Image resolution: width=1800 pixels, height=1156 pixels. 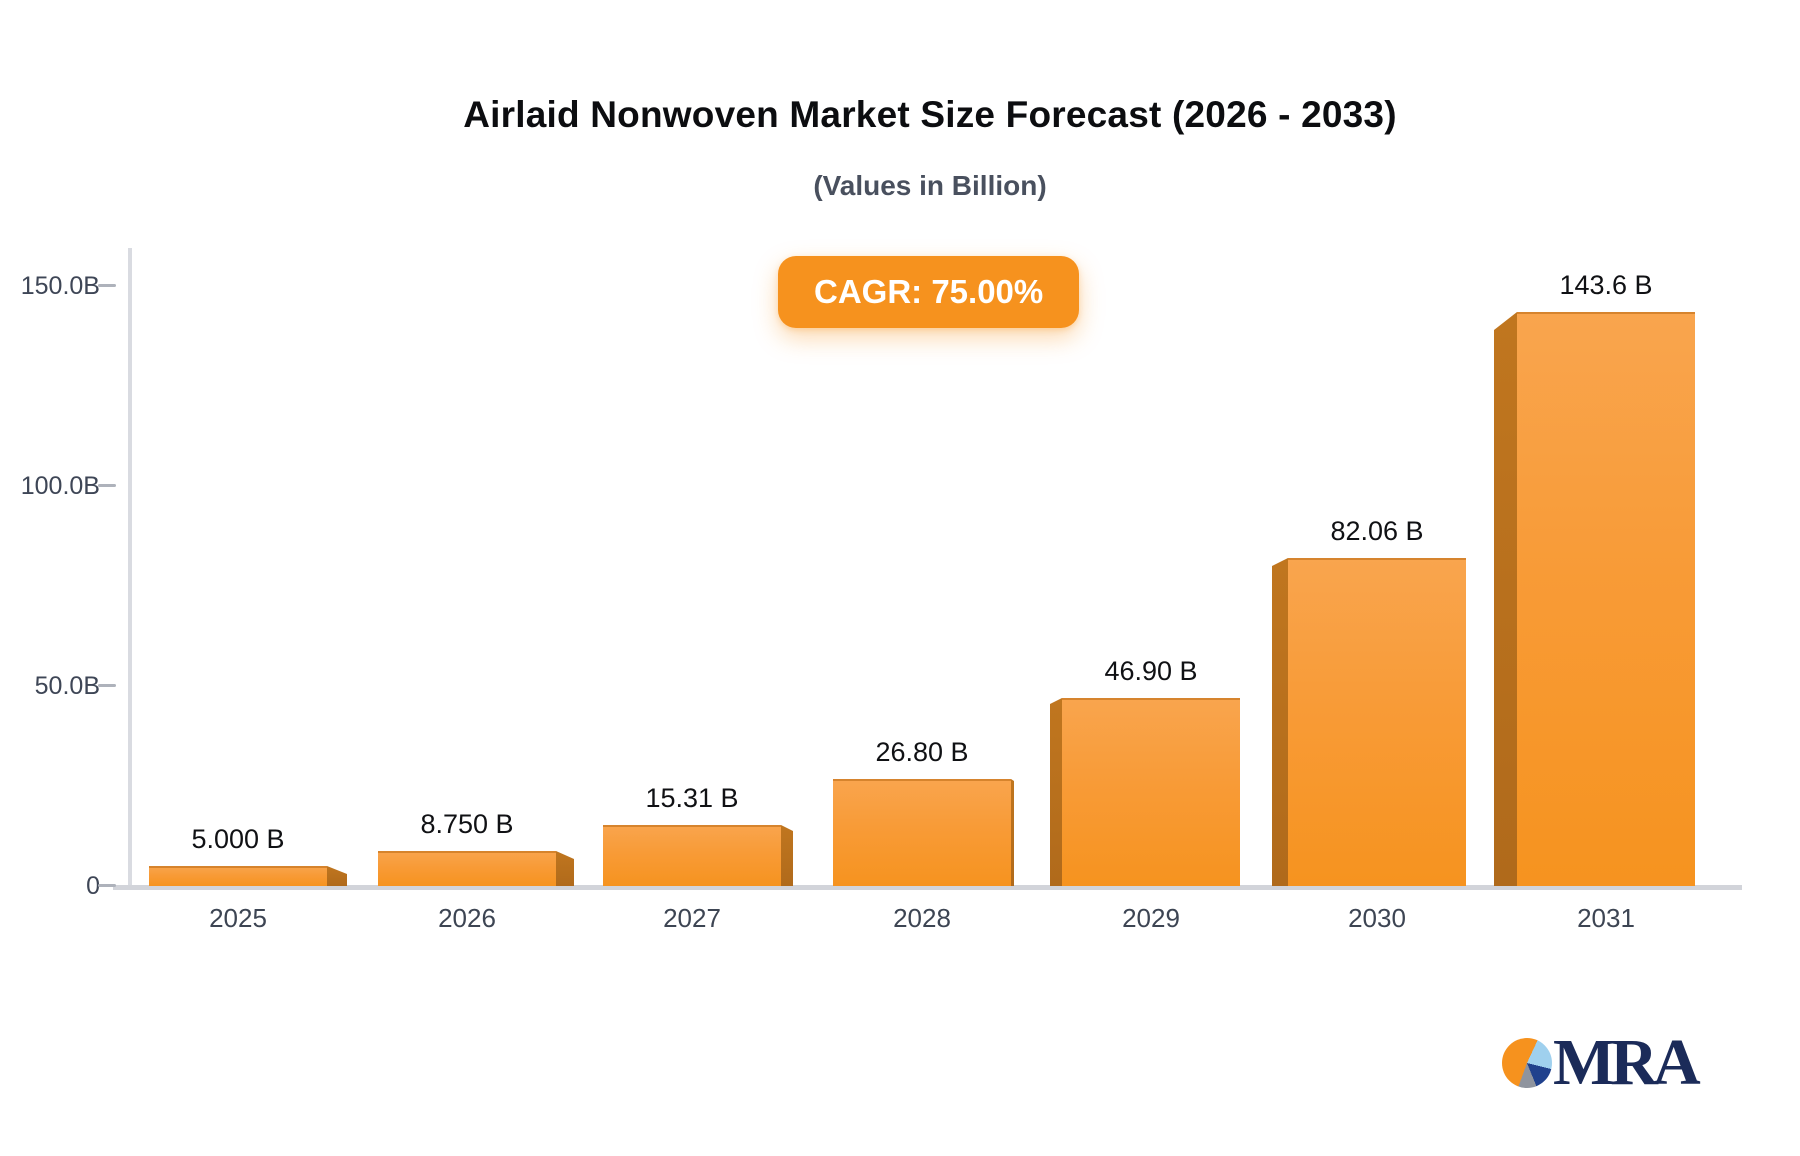 I want to click on bar-value-label: 82.06 B, so click(x=1377, y=531).